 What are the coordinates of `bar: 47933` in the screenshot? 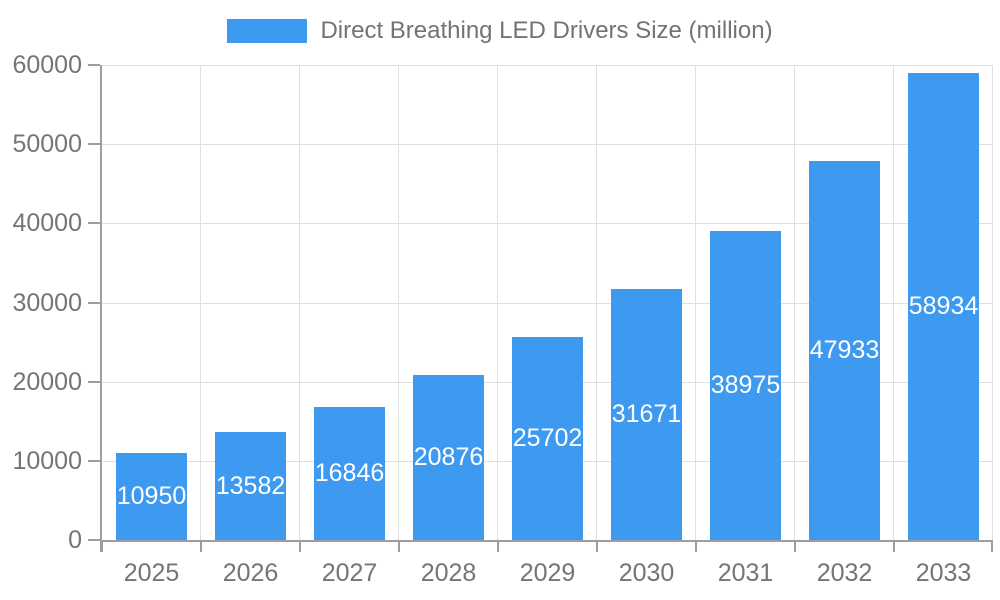 It's located at (844, 350).